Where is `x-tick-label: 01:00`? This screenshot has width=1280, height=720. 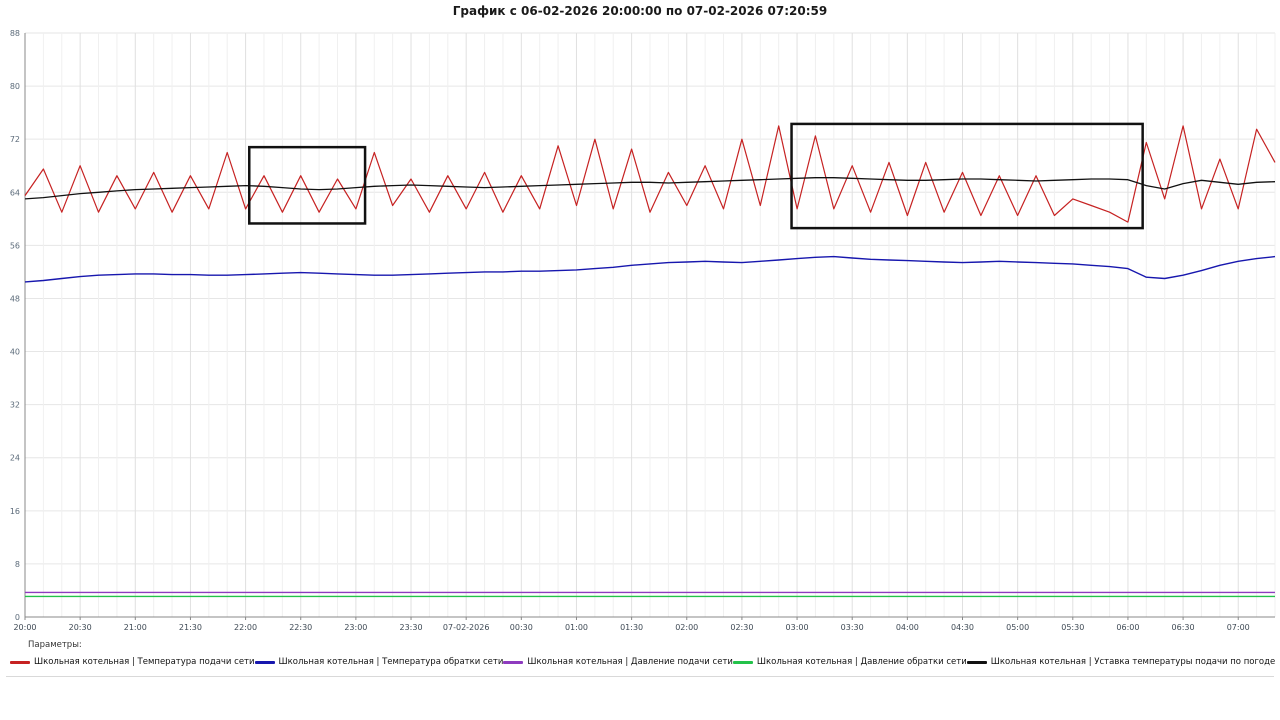
x-tick-label: 01:00 is located at coordinates (576, 627).